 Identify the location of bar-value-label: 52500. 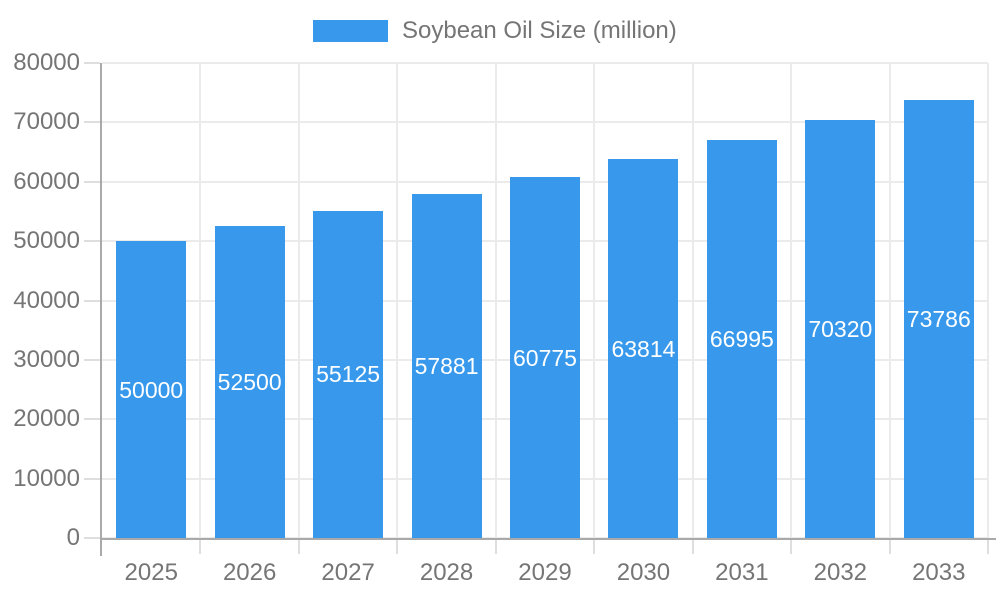
(249, 382).